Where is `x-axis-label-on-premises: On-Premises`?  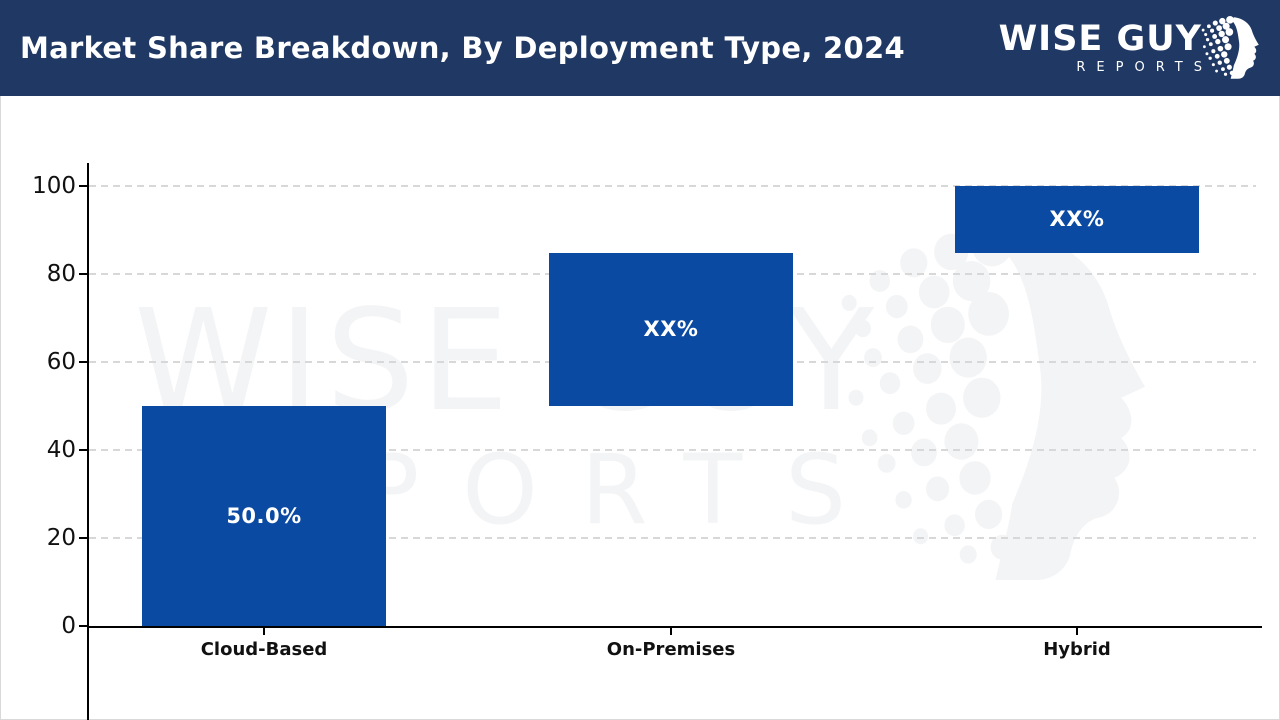
x-axis-label-on-premises: On-Premises is located at coordinates (671, 649).